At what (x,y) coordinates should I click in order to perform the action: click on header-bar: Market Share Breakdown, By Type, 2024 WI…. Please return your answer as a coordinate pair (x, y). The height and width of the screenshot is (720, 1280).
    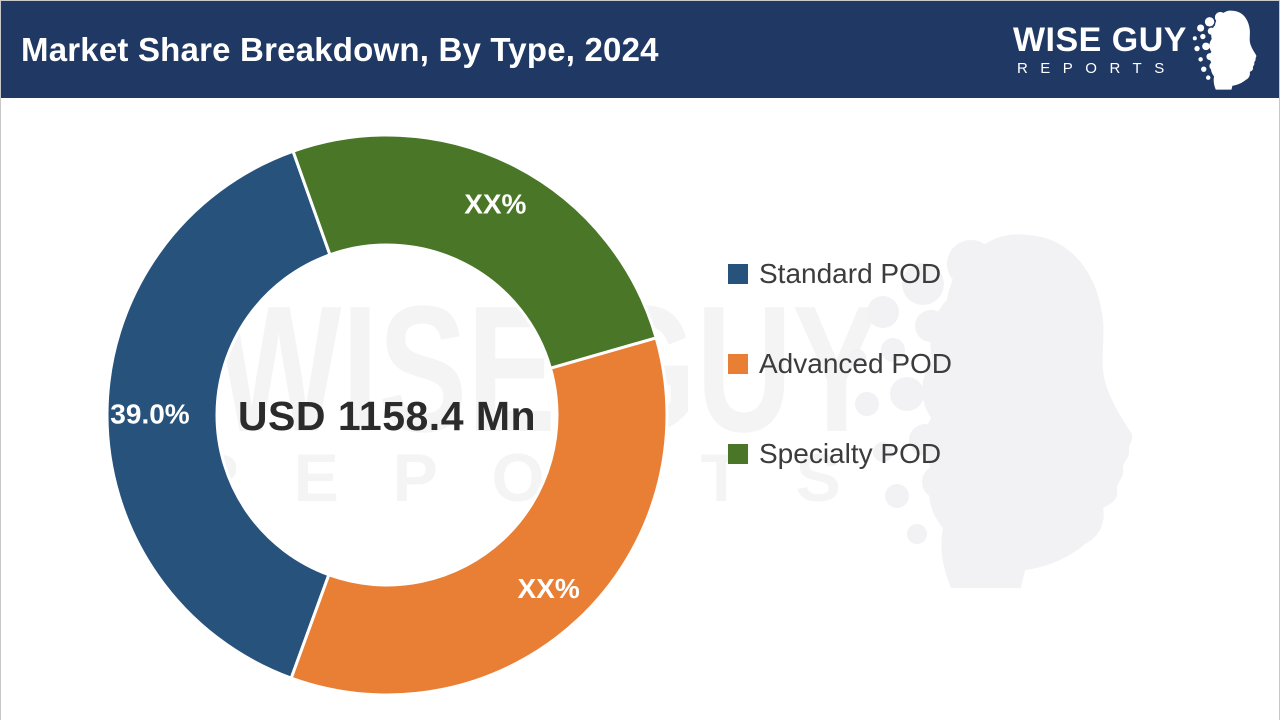
    Looking at the image, I should click on (640, 49).